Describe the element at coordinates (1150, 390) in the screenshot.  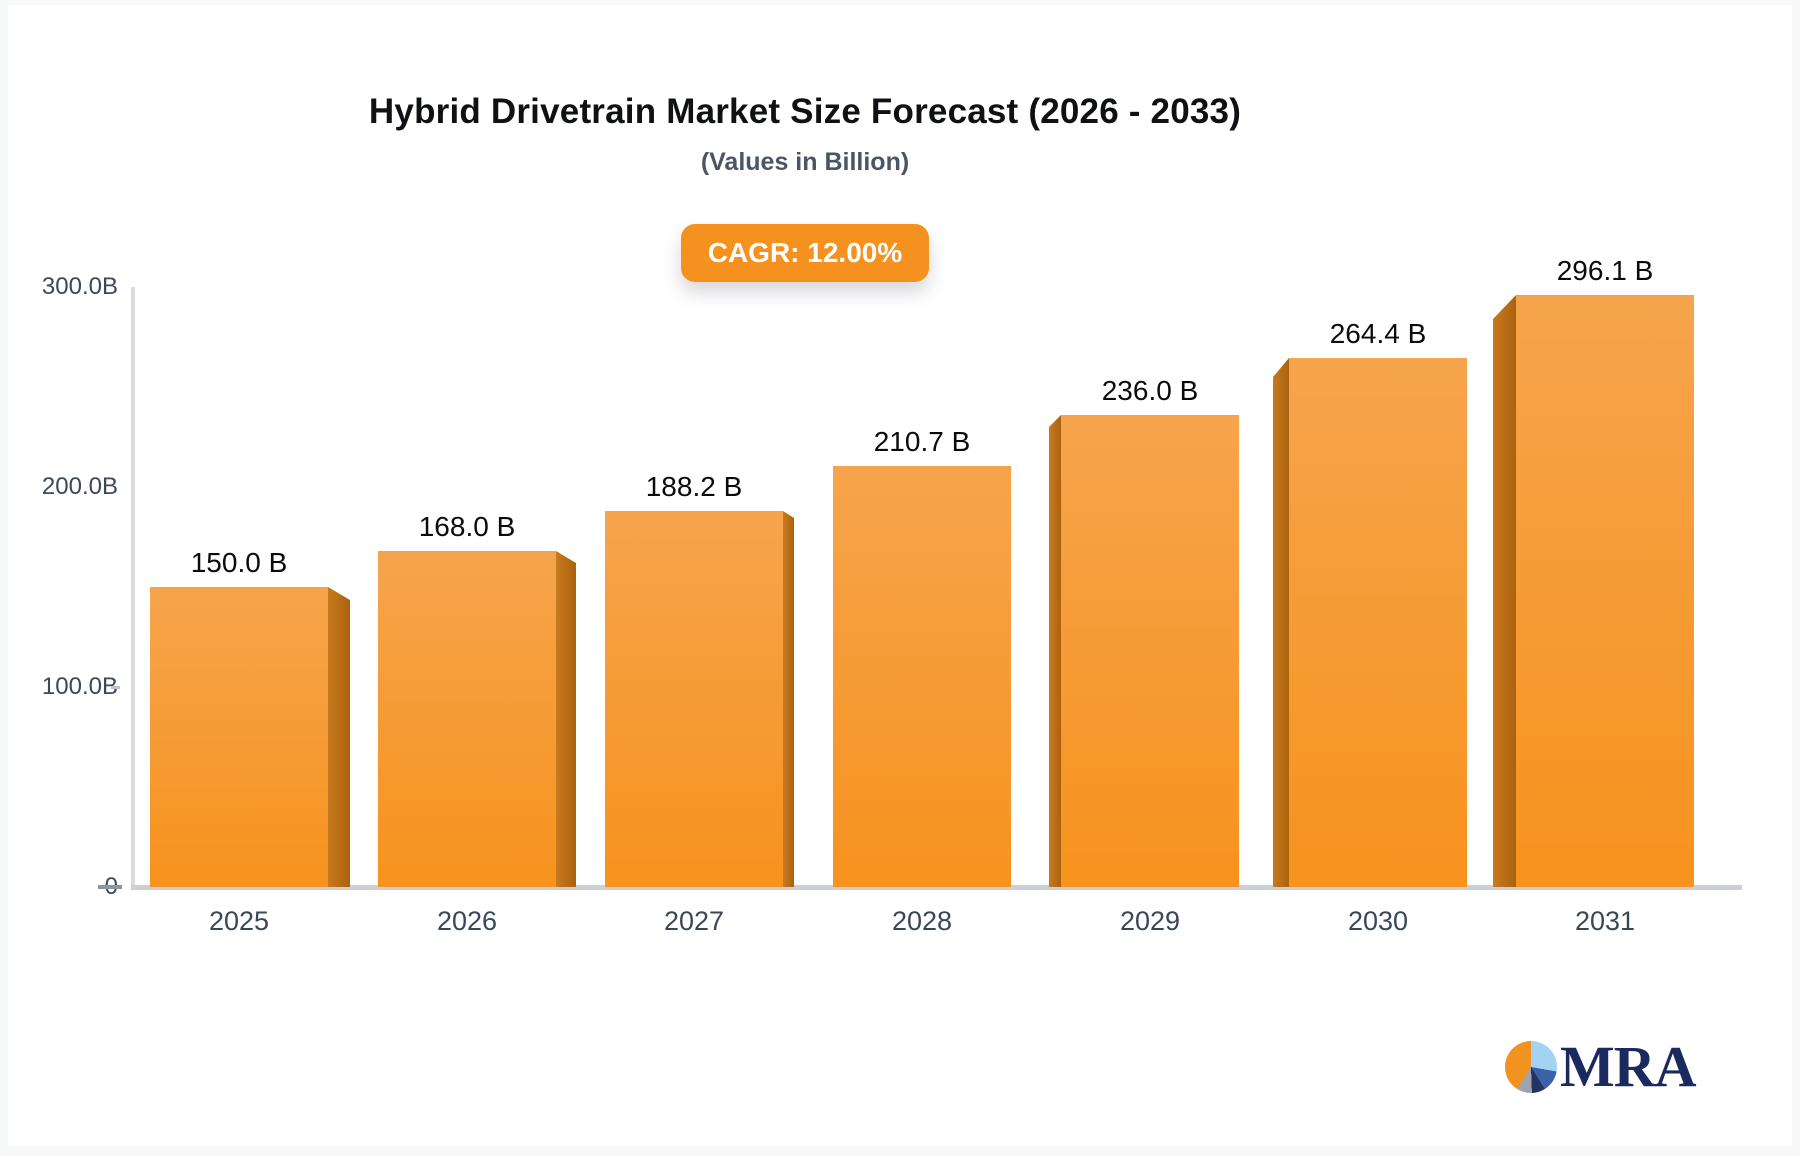
I see `bar-value-label: 236.0 B` at that location.